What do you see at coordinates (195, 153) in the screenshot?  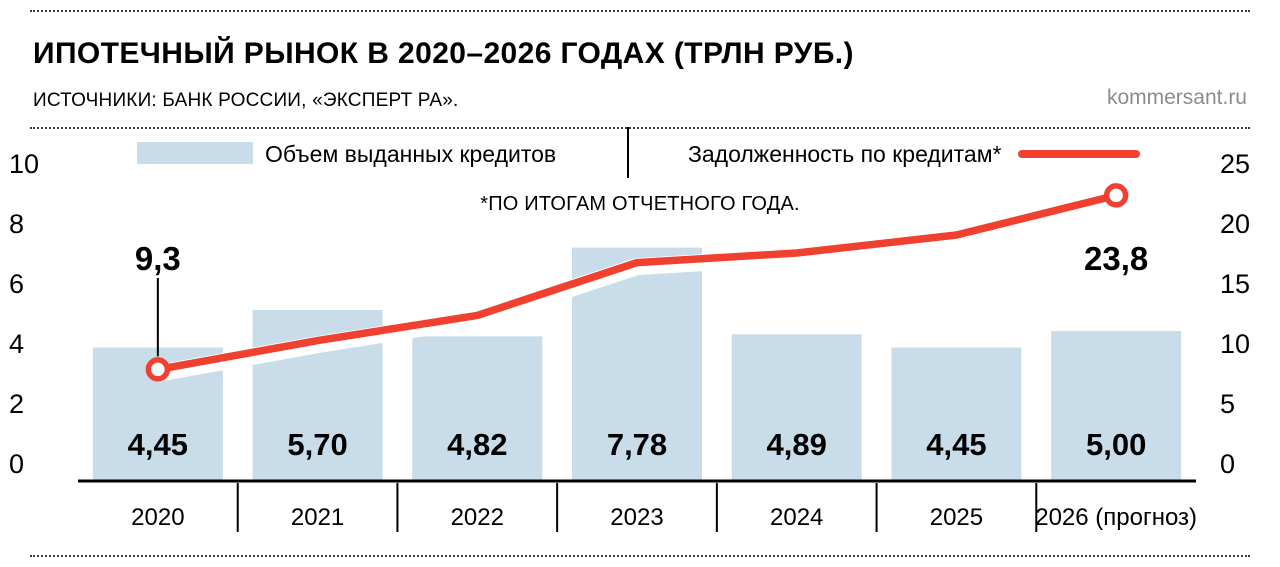 I see `legend-bar-swatch` at bounding box center [195, 153].